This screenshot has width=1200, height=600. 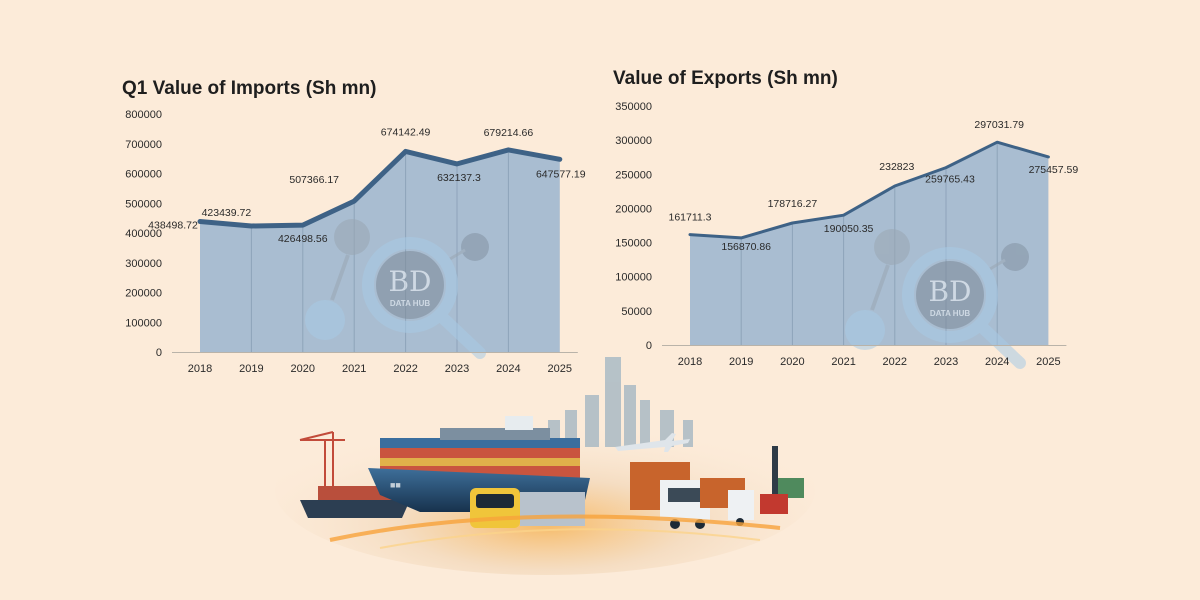 What do you see at coordinates (633, 278) in the screenshot?
I see `exports-y-tick-label: 100000` at bounding box center [633, 278].